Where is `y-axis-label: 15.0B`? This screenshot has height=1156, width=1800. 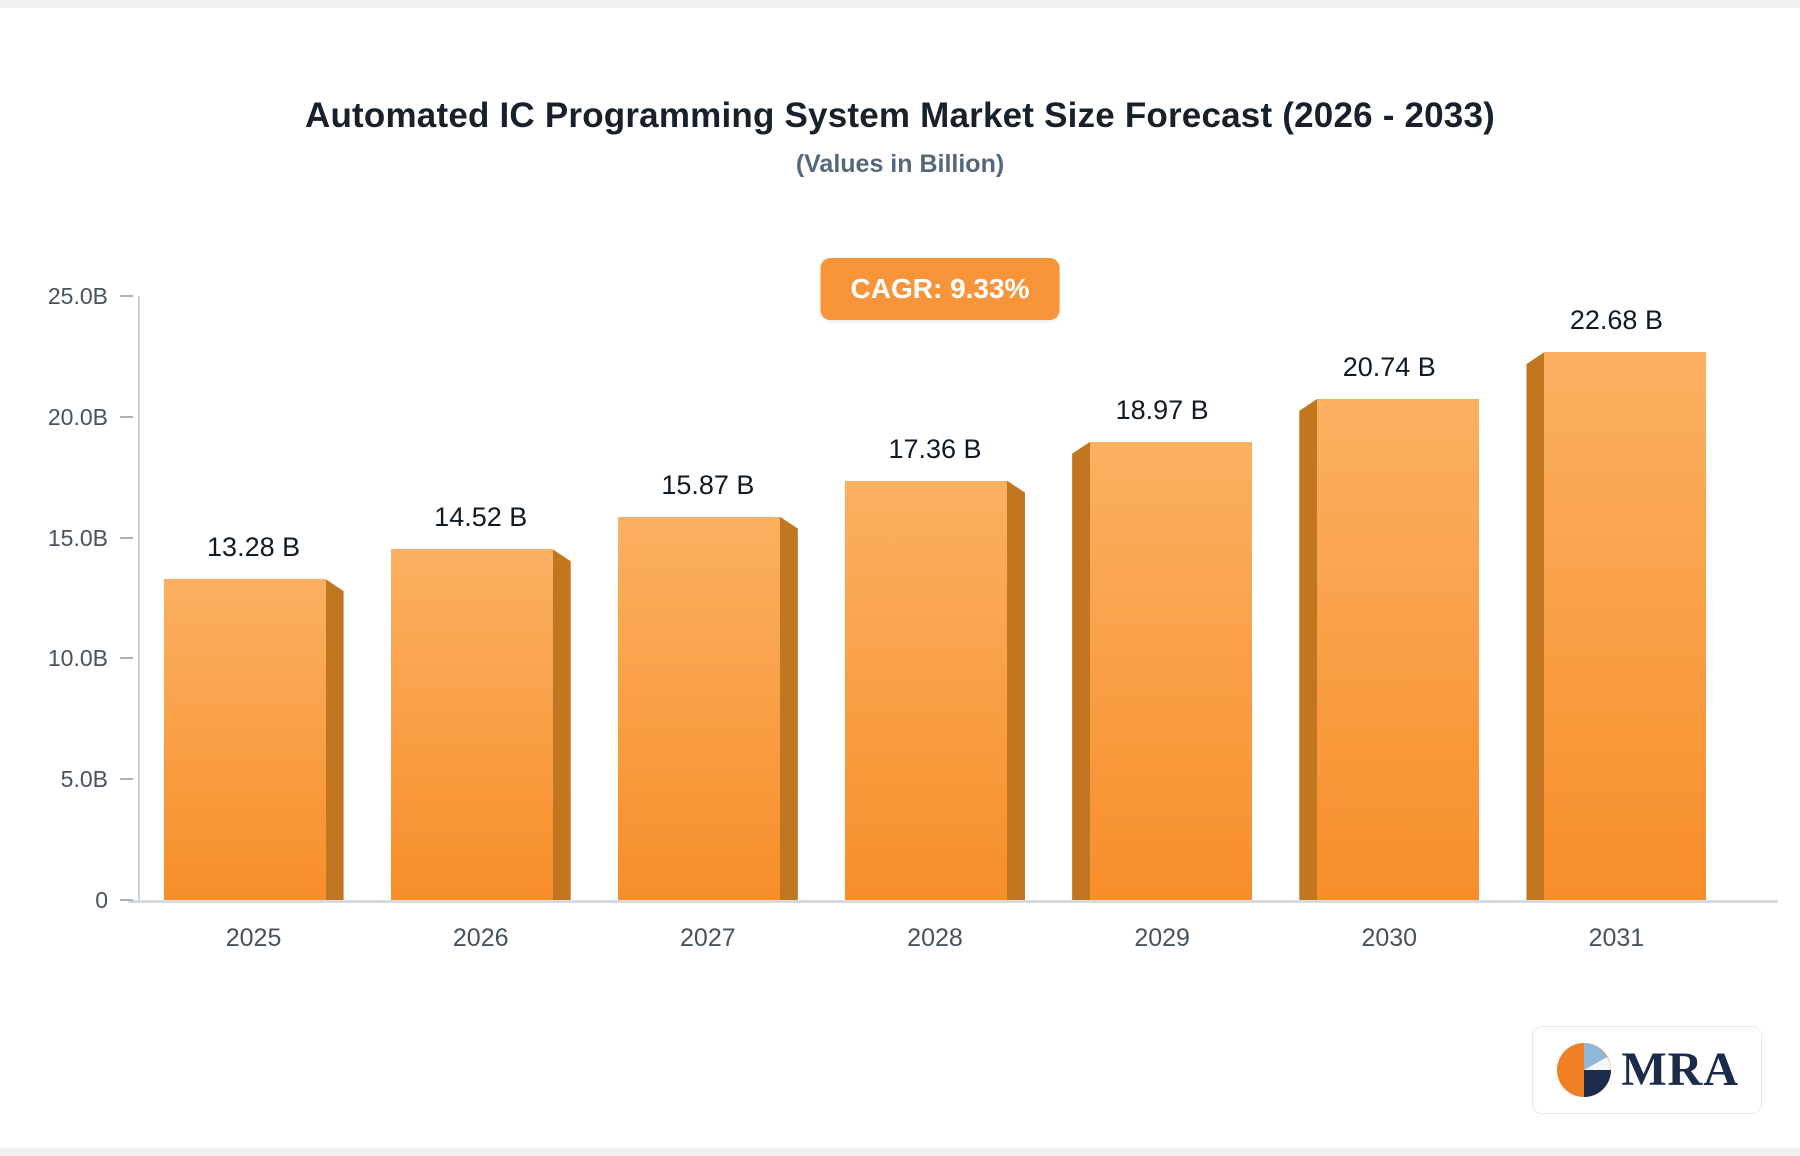
y-axis-label: 15.0B is located at coordinates (77, 537).